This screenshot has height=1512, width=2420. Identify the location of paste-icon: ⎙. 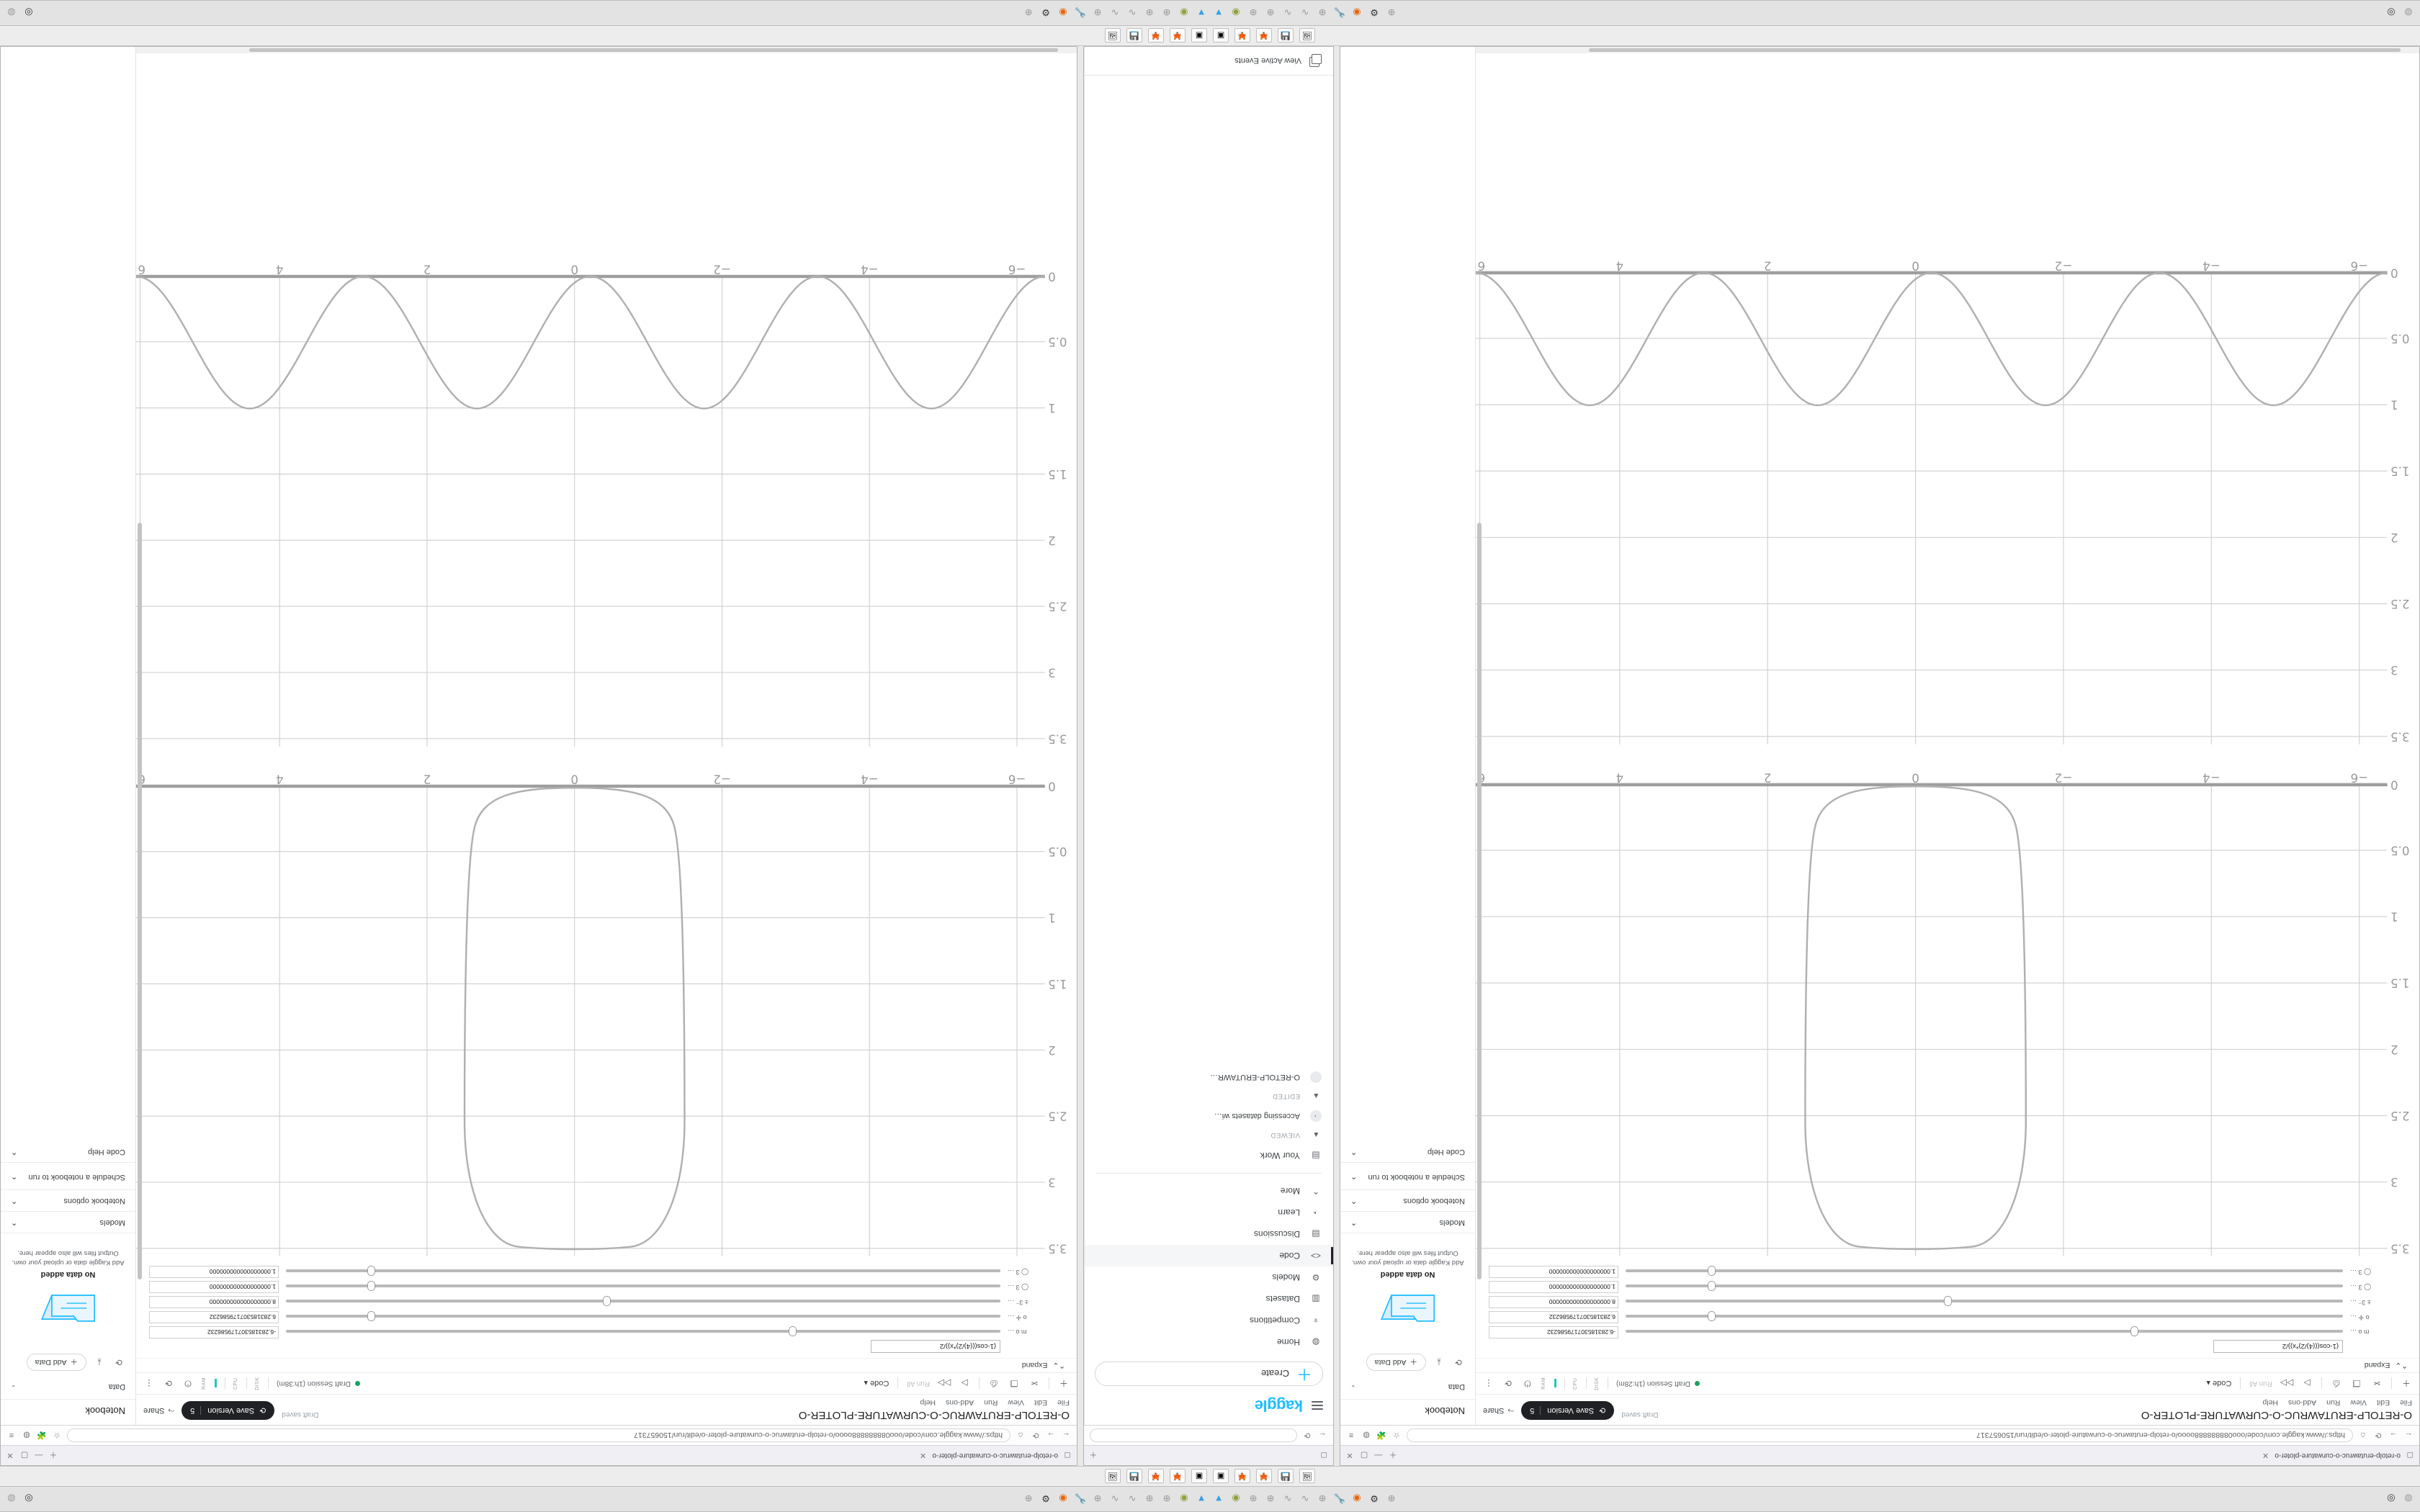
(2336, 1384).